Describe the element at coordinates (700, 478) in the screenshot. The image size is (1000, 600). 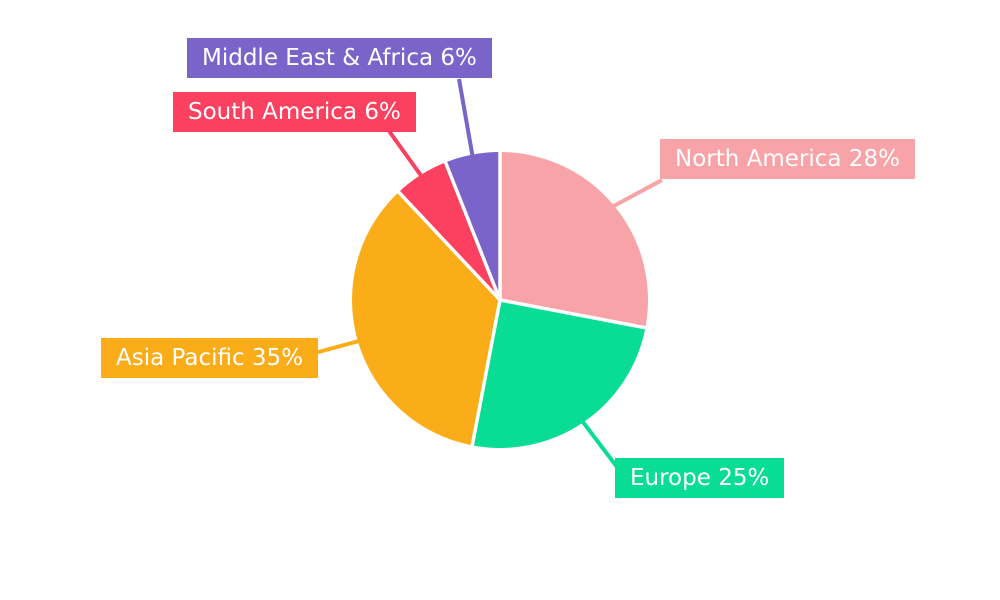
I see `slice-label-europe: Europe 25%` at that location.